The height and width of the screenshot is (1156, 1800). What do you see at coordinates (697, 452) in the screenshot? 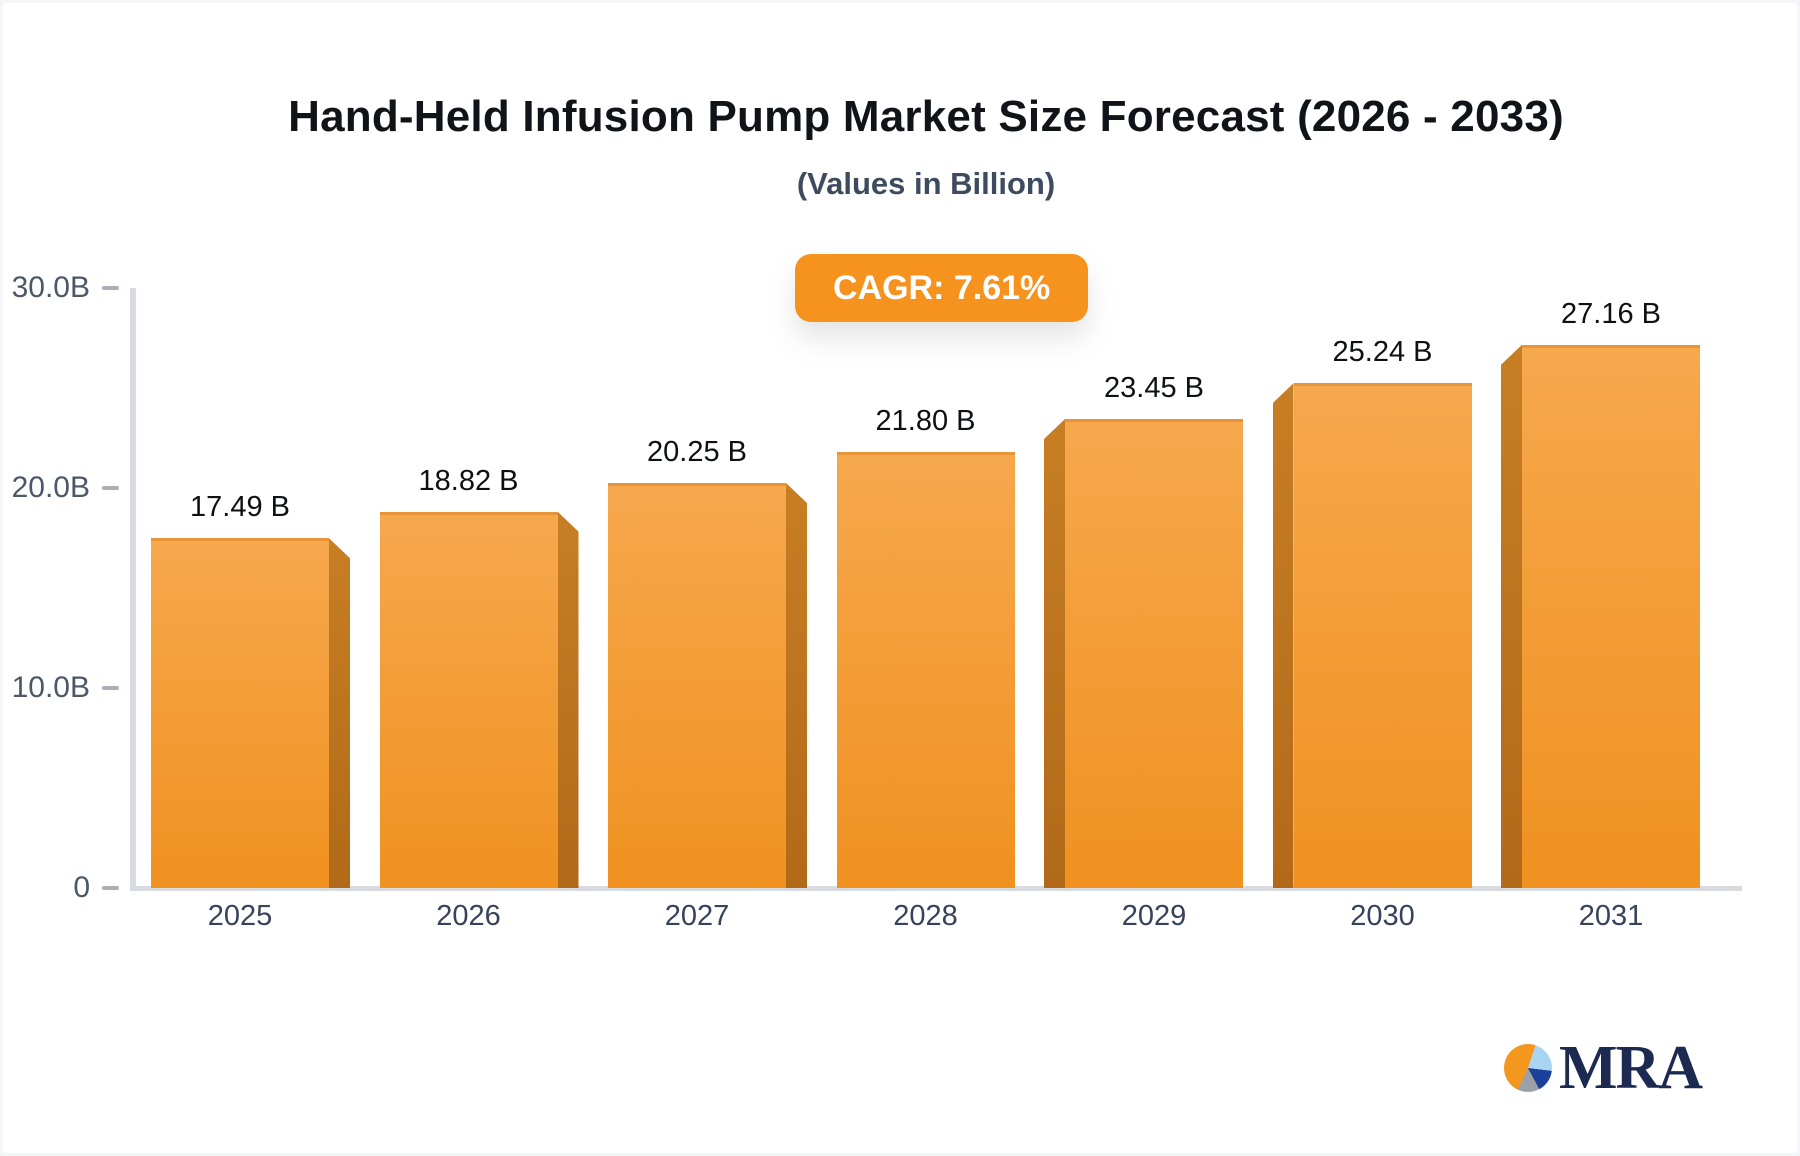
I see `bar-value-label: 20.25 B` at bounding box center [697, 452].